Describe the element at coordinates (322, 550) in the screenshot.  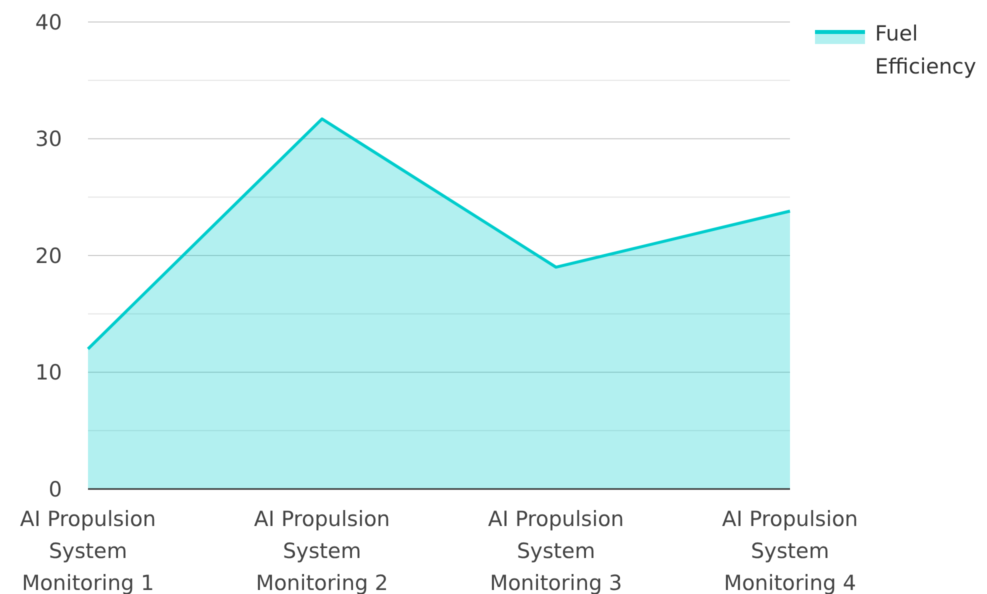
I see `x-tick-label: AI Propulsion System Monitoring 2` at that location.